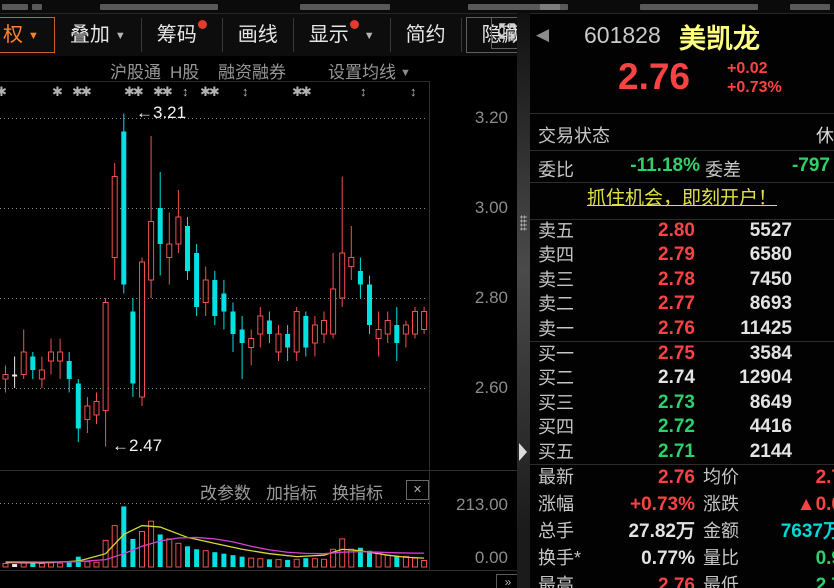 The width and height of the screenshot is (834, 588). What do you see at coordinates (766, 328) in the screenshot?
I see `ask-row-volume: 11425` at bounding box center [766, 328].